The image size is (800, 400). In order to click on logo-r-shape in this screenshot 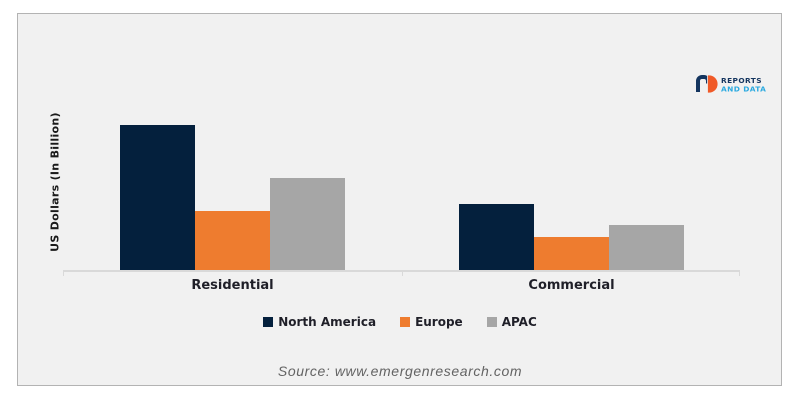, I will do `click(703, 83)`.